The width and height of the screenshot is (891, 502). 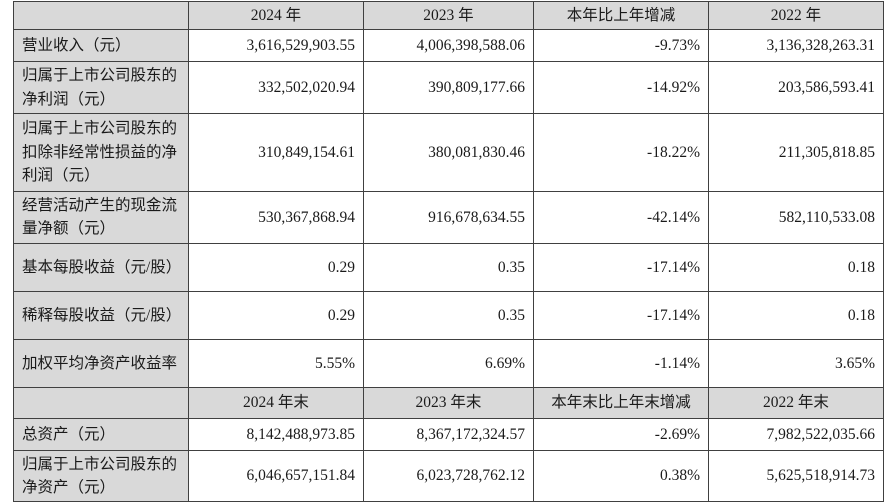 I want to click on cell-change-value: -9.73%, so click(x=621, y=46).